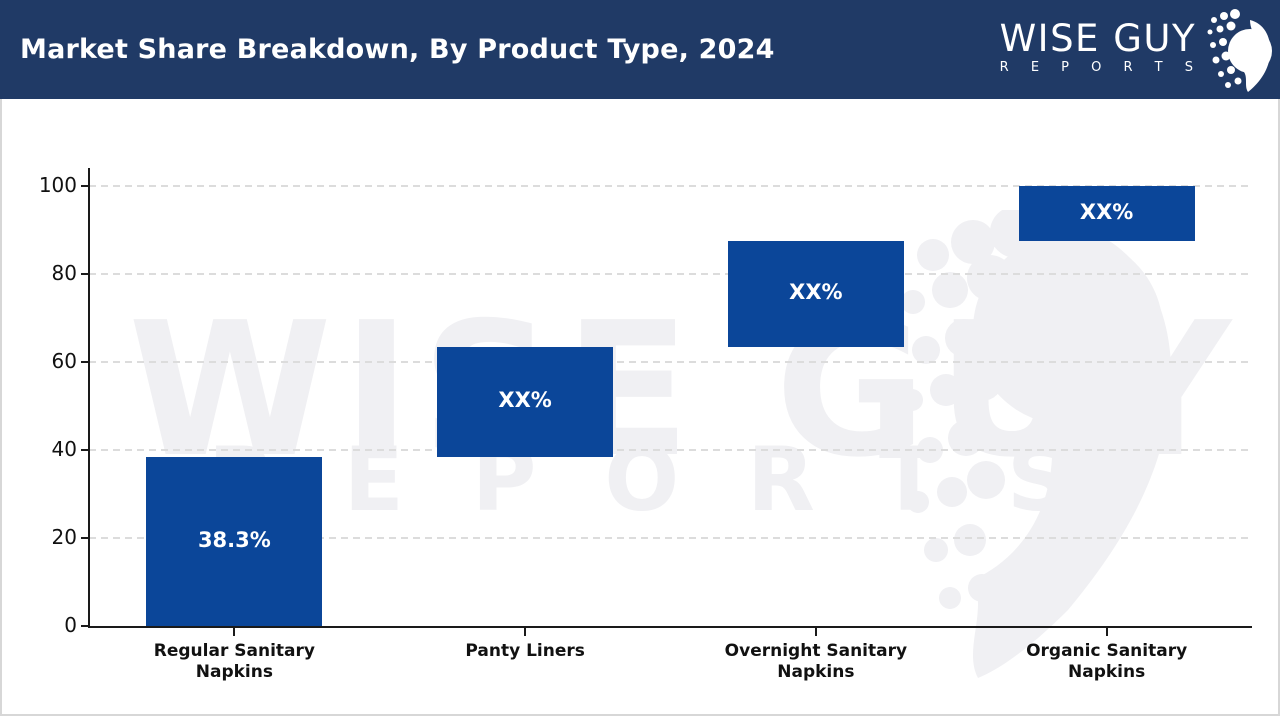 The width and height of the screenshot is (1280, 720). Describe the element at coordinates (1100, 67) in the screenshot. I see `brand-logo-subtitle: R E P O R T S` at that location.